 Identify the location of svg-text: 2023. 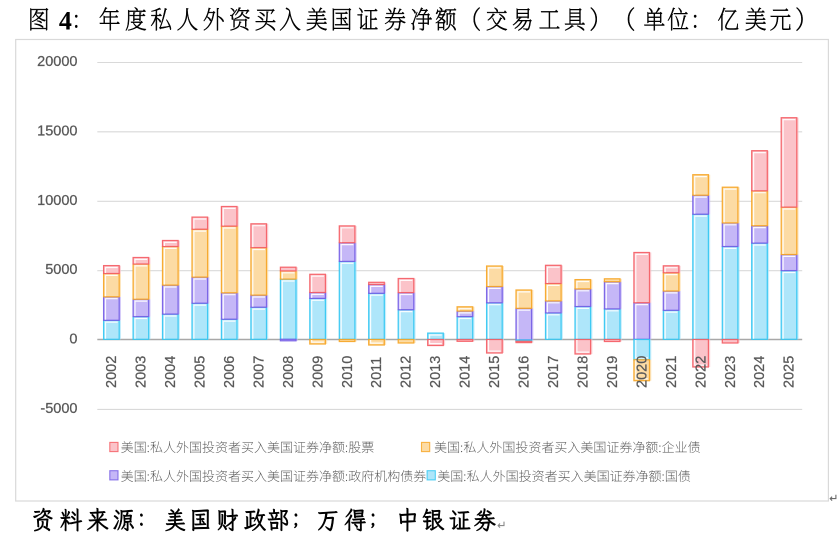
(731, 372).